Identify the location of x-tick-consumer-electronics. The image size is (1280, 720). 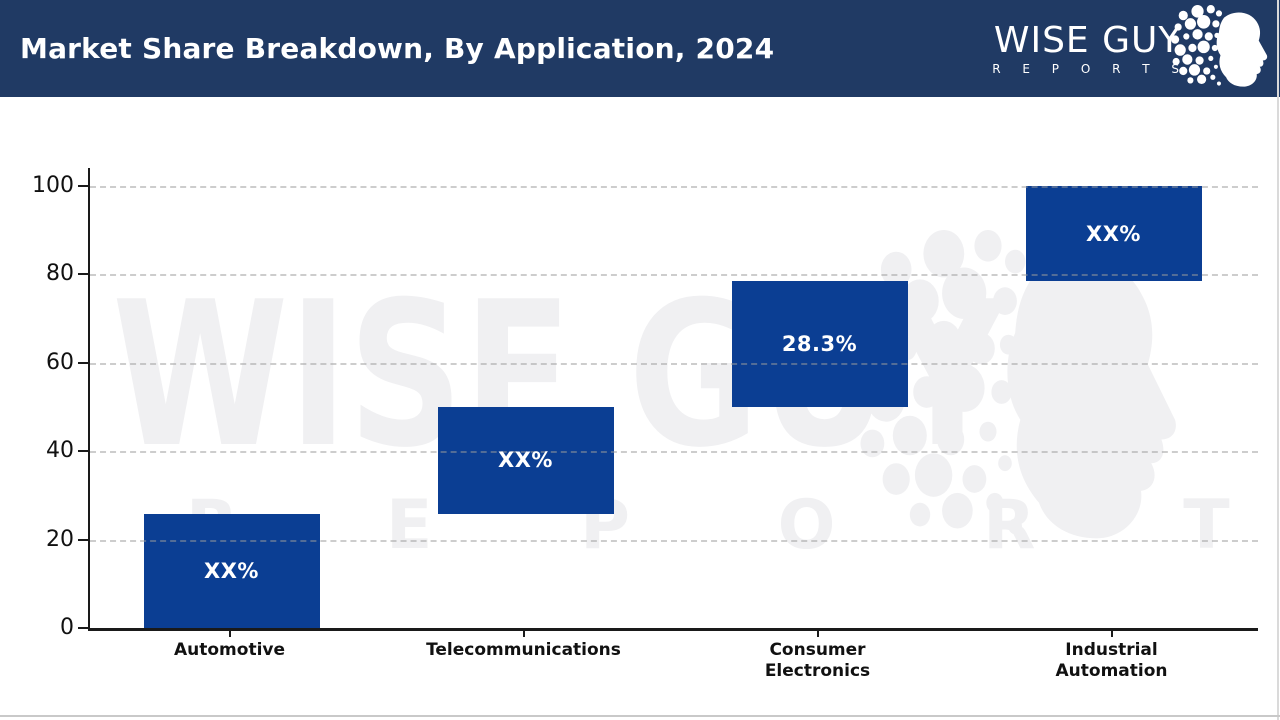
(817, 632).